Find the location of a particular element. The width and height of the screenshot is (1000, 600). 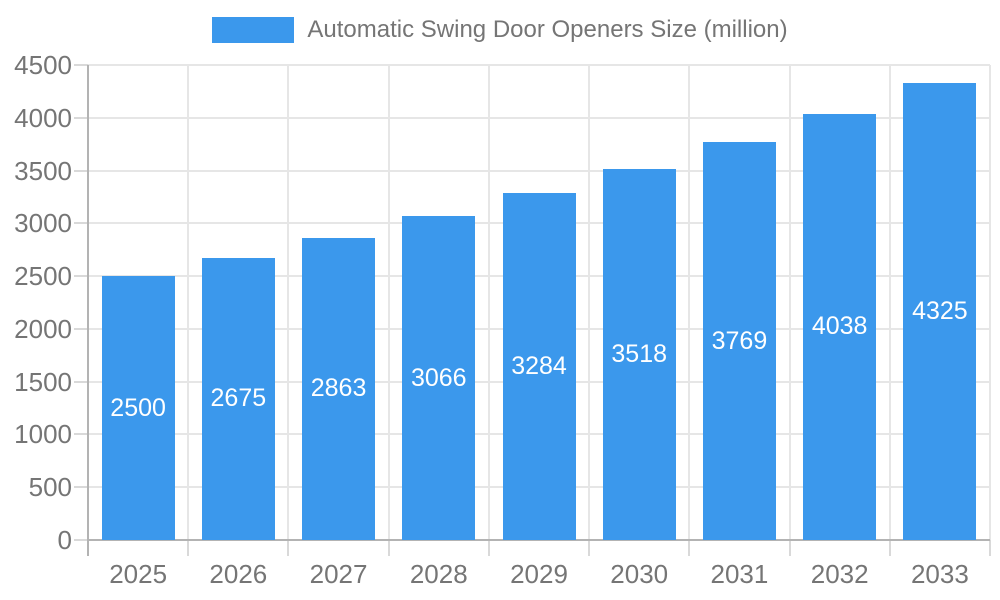

x-axis-tick-label: 2025 is located at coordinates (138, 574).